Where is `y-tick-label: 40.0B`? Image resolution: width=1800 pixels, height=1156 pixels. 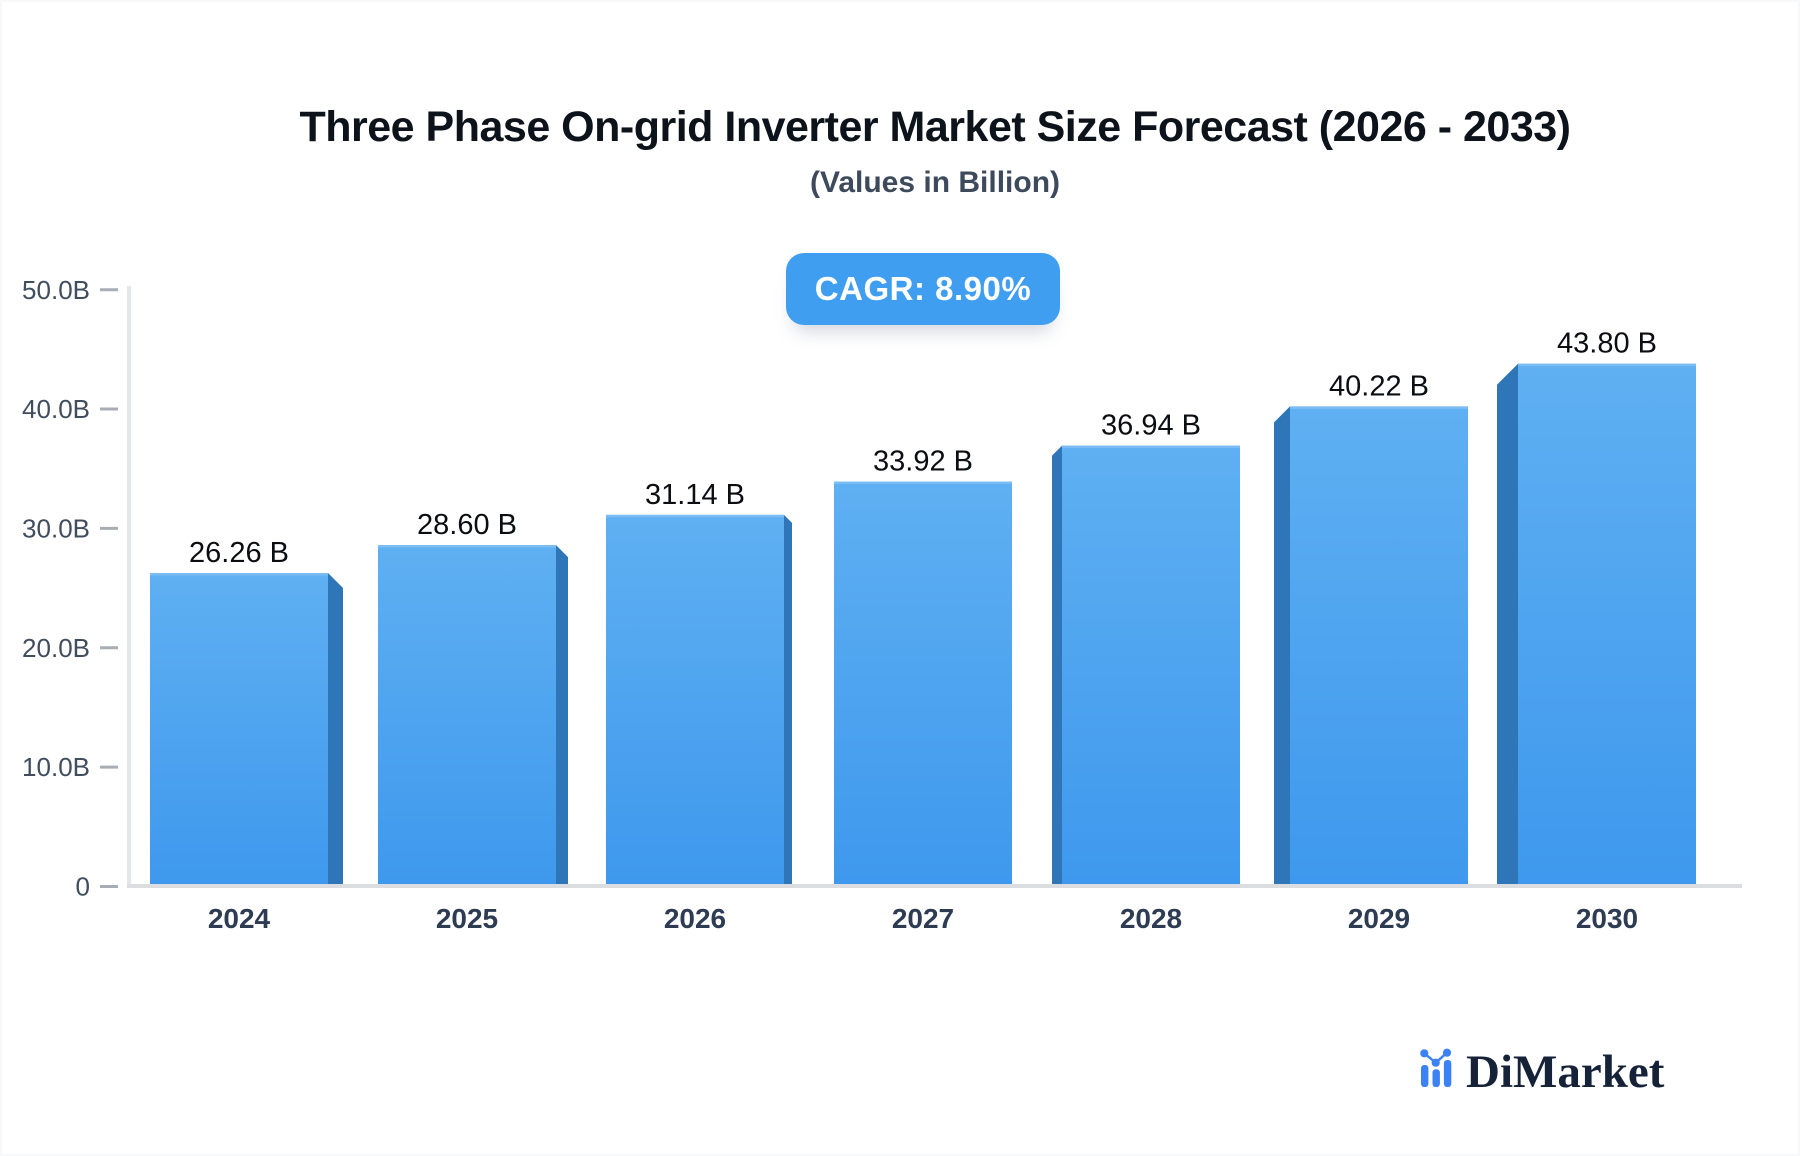
y-tick-label: 40.0B is located at coordinates (56, 409).